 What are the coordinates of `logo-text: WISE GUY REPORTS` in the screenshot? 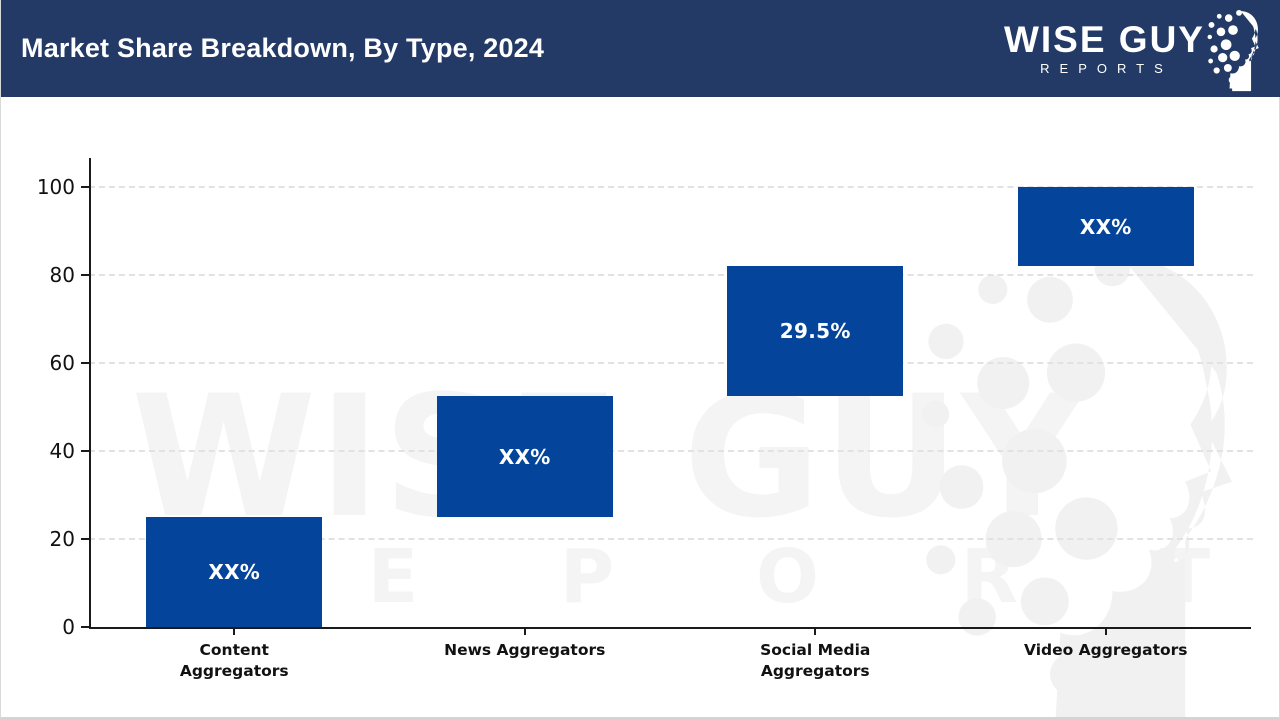 It's located at (1104, 48).